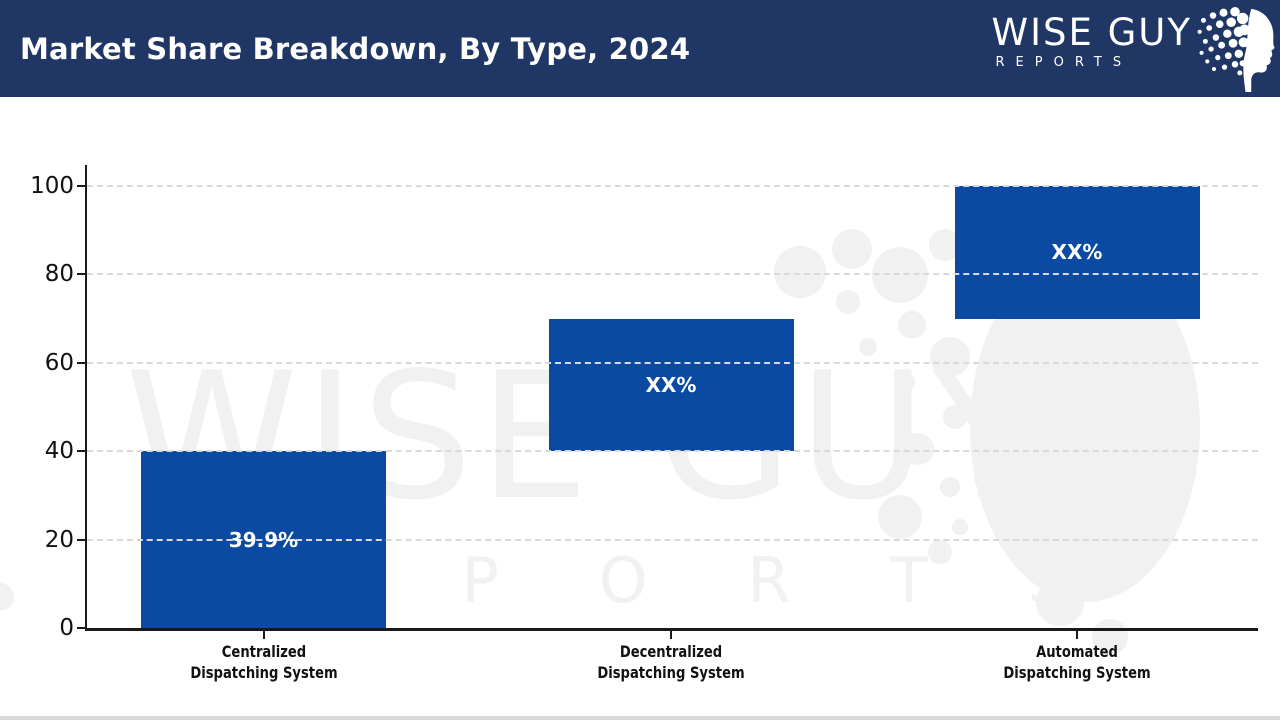 This screenshot has height=720, width=1280. What do you see at coordinates (671, 629) in the screenshot?
I see `x-axis-line` at bounding box center [671, 629].